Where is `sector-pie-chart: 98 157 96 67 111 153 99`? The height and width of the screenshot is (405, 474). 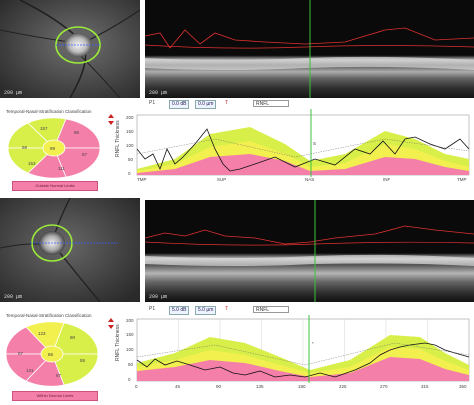
sector-pie-chart: 98 157 96 67 111 153 99 is located at coordinates (54, 148).